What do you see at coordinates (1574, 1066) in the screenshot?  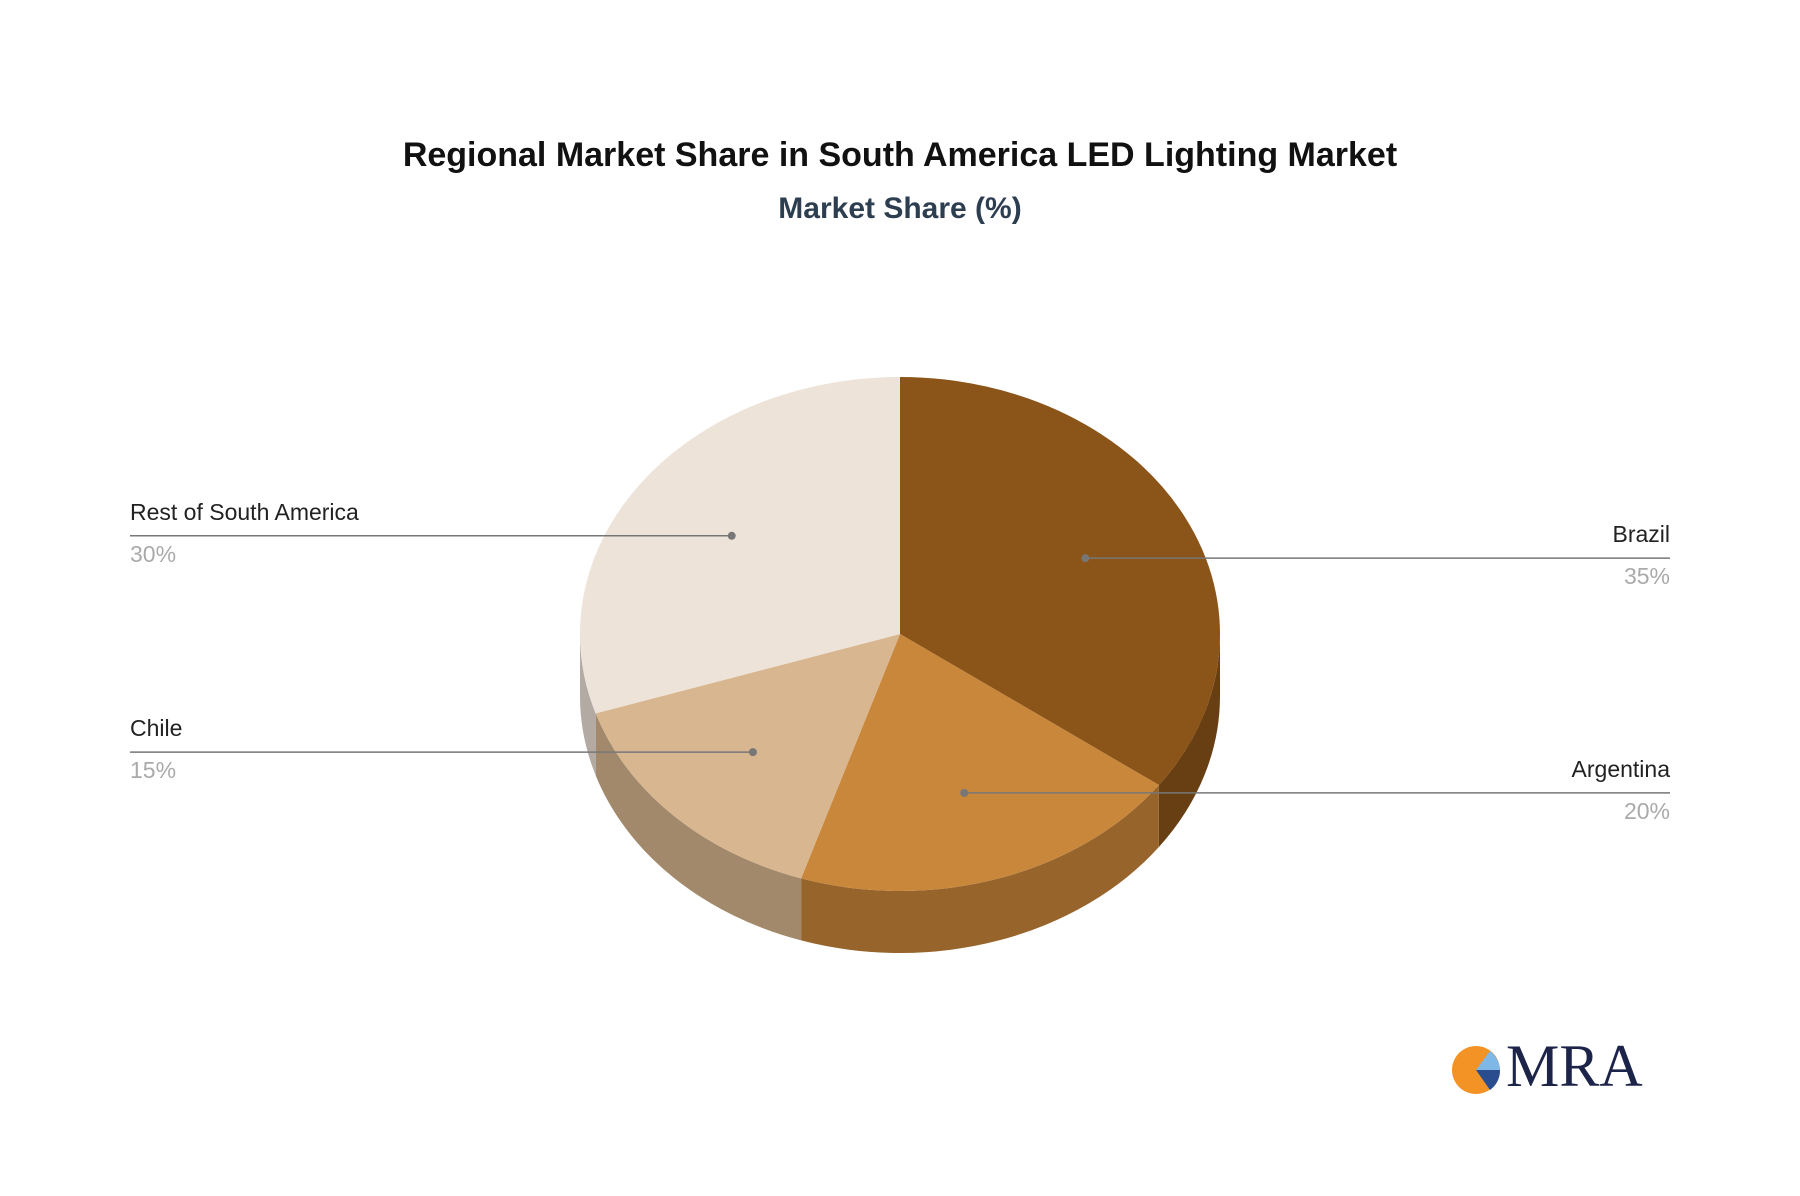 I see `logo-text: MRA` at bounding box center [1574, 1066].